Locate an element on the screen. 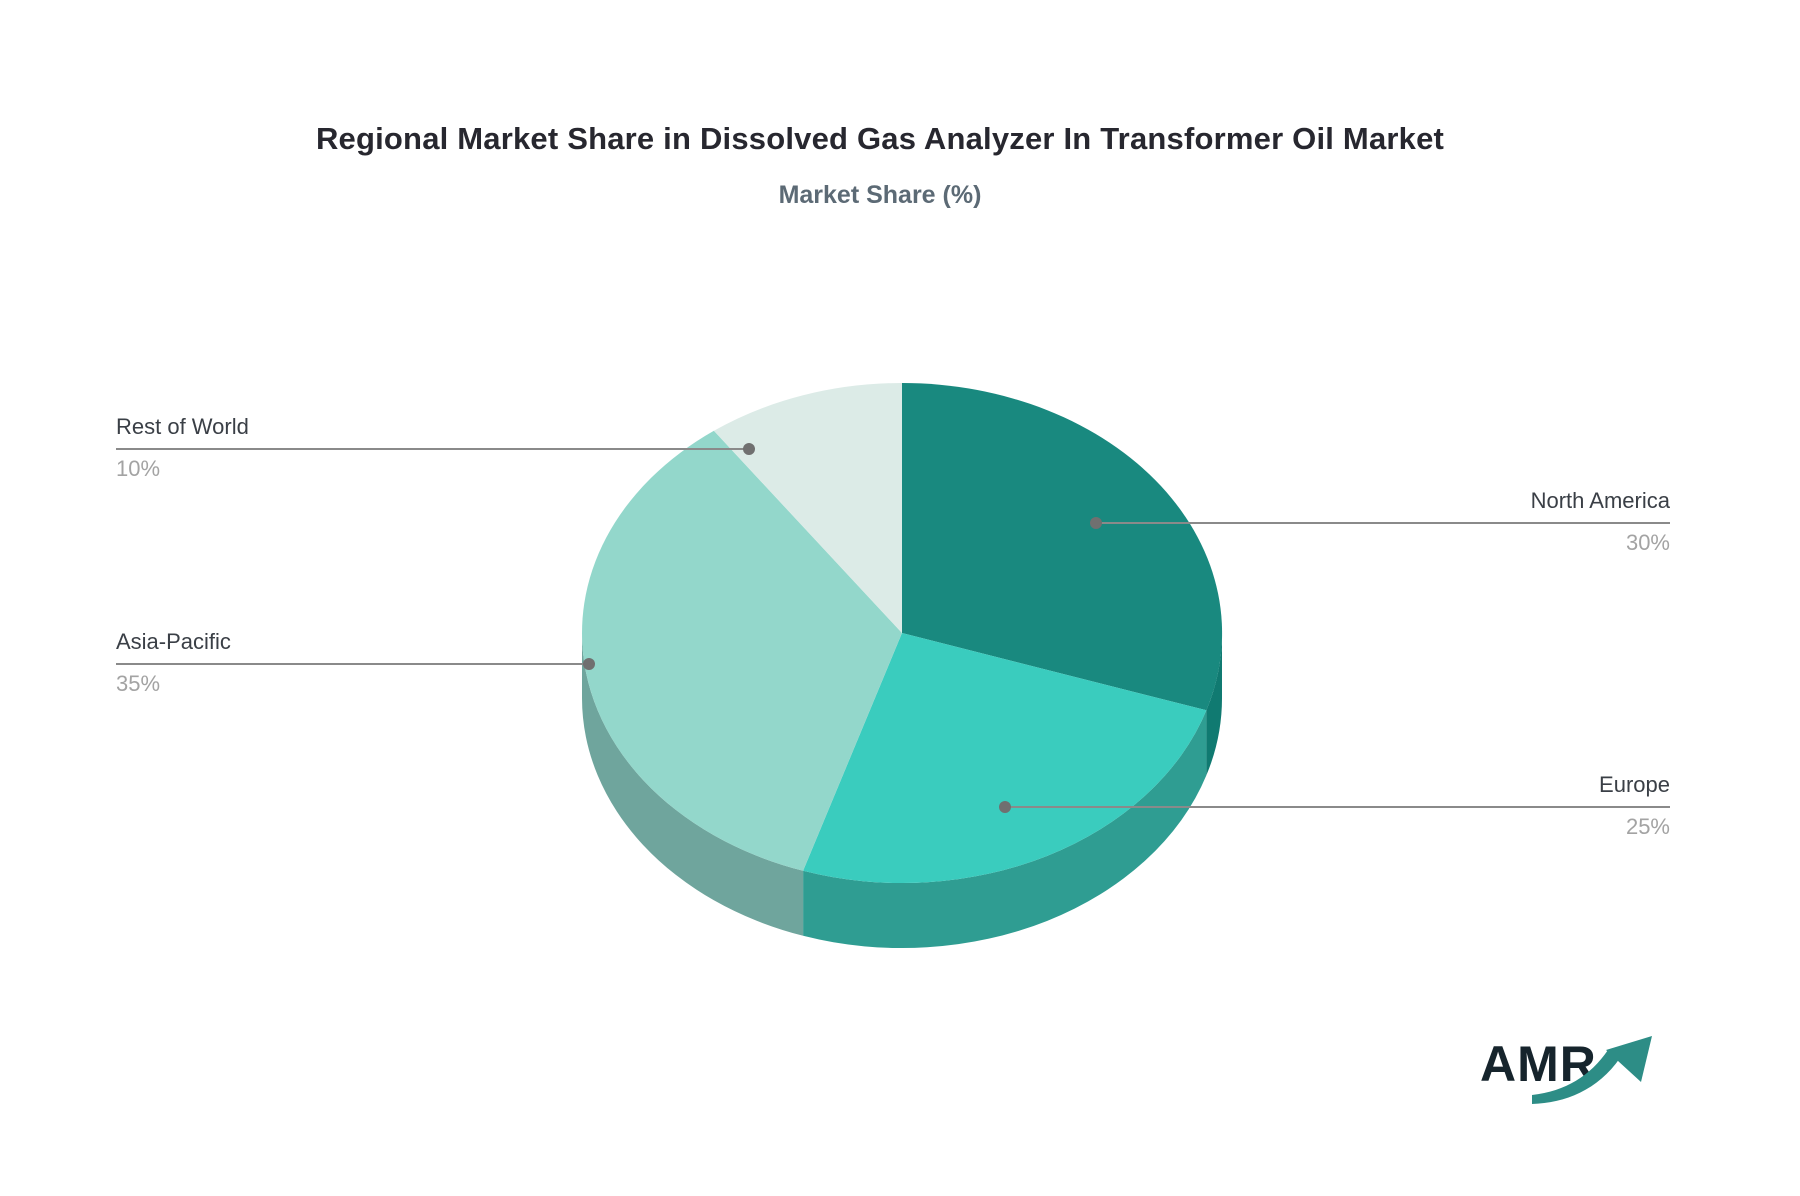 The height and width of the screenshot is (1196, 1800). callout-label-rest-of-world: Rest of World is located at coordinates (182, 426).